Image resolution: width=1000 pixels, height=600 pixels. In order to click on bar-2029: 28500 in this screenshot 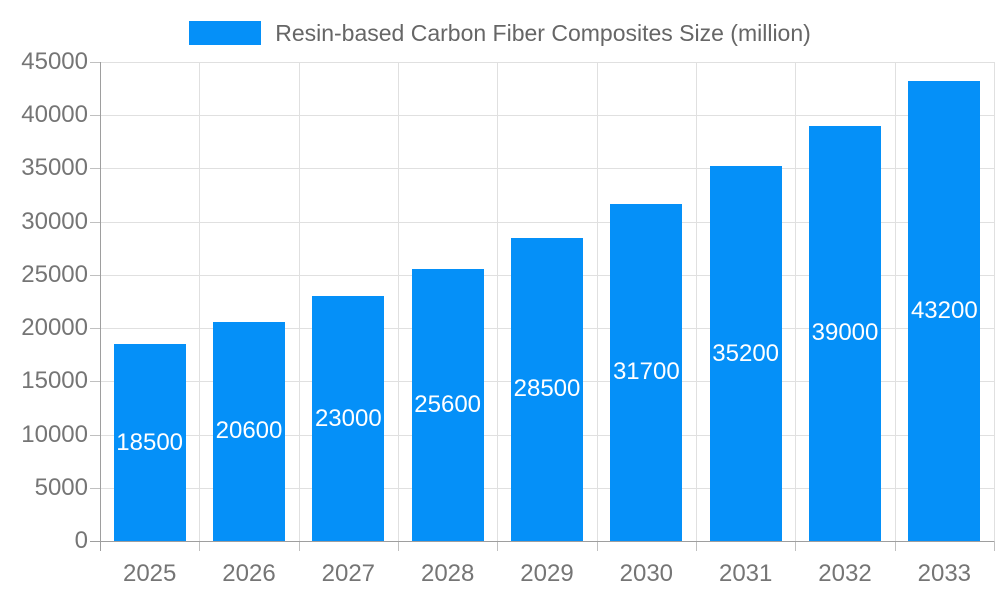, I will do `click(547, 389)`.